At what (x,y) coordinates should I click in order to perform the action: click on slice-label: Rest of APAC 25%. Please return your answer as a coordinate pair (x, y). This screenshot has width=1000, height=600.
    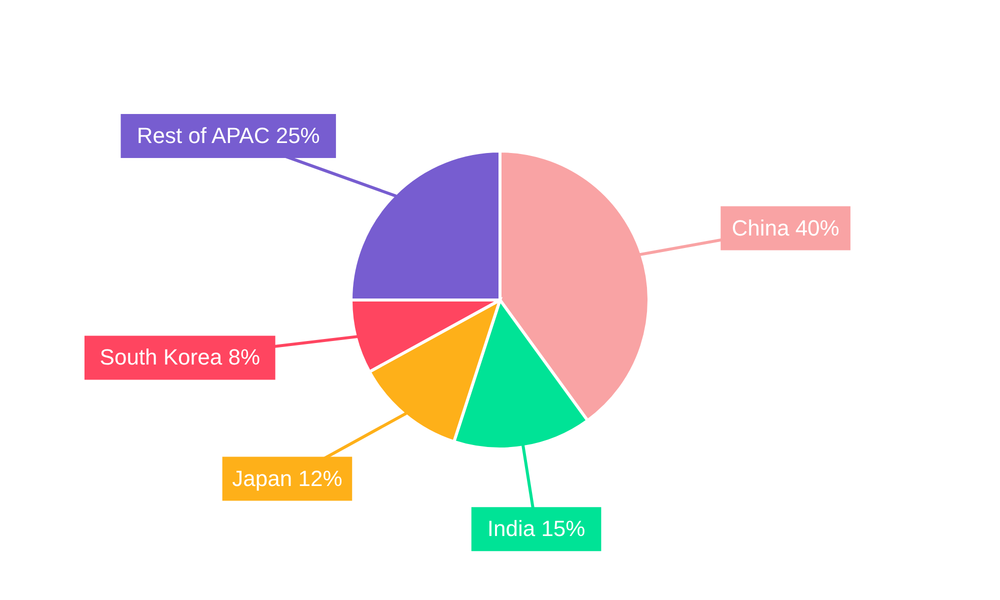
    Looking at the image, I should click on (228, 135).